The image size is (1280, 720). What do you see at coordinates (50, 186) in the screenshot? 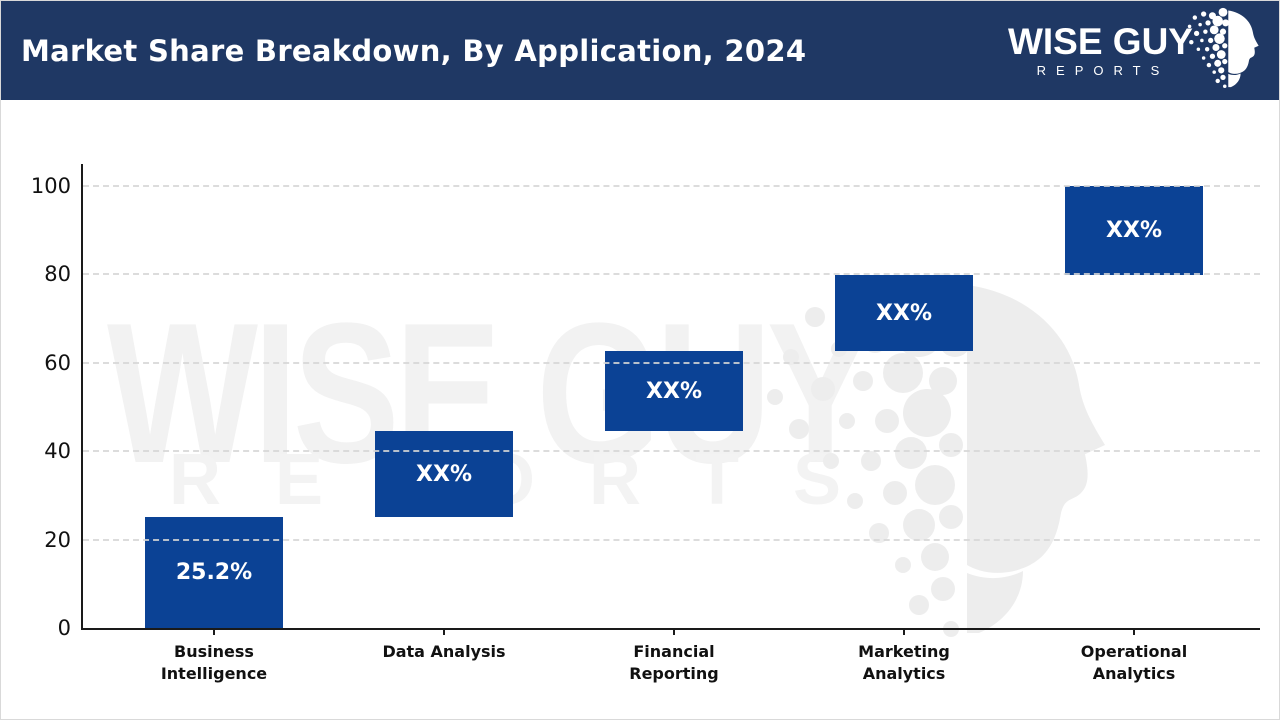
I see `y-tick-label: 100` at bounding box center [50, 186].